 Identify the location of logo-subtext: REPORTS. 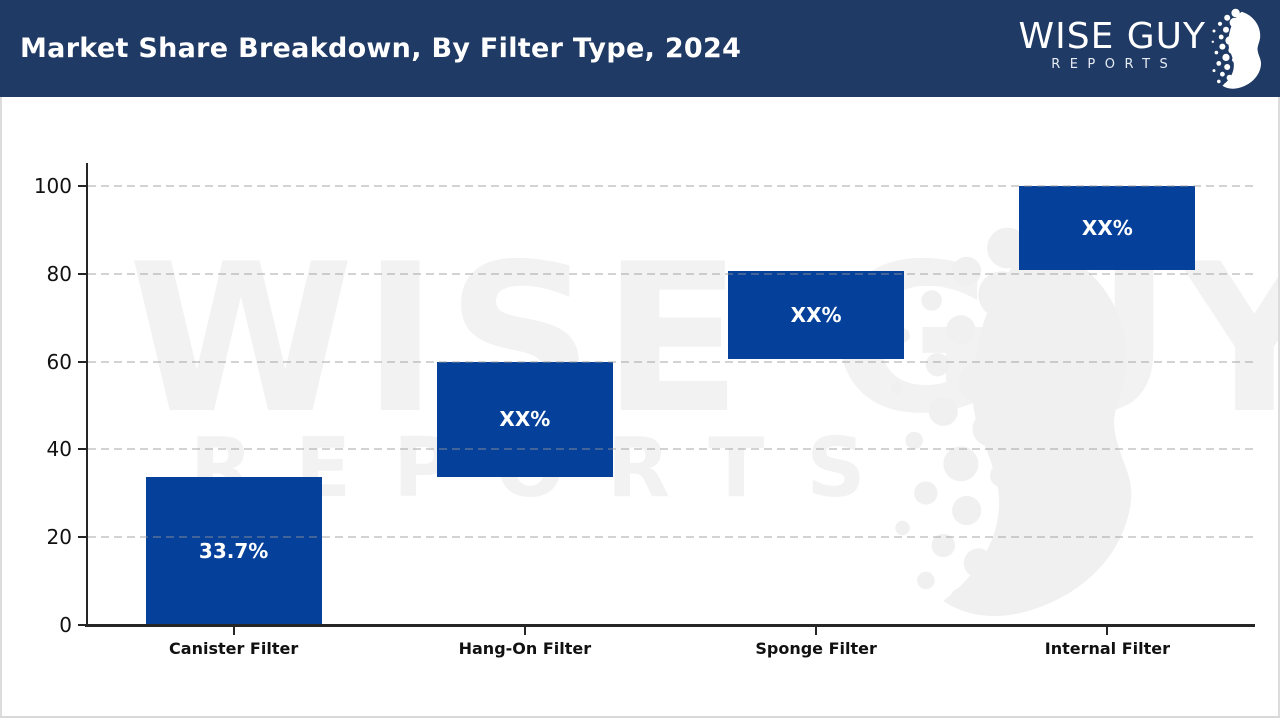
(1114, 64).